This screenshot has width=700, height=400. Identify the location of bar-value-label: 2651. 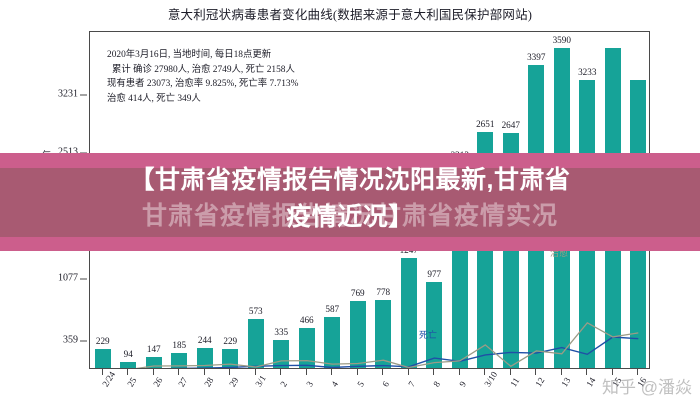
(485, 124).